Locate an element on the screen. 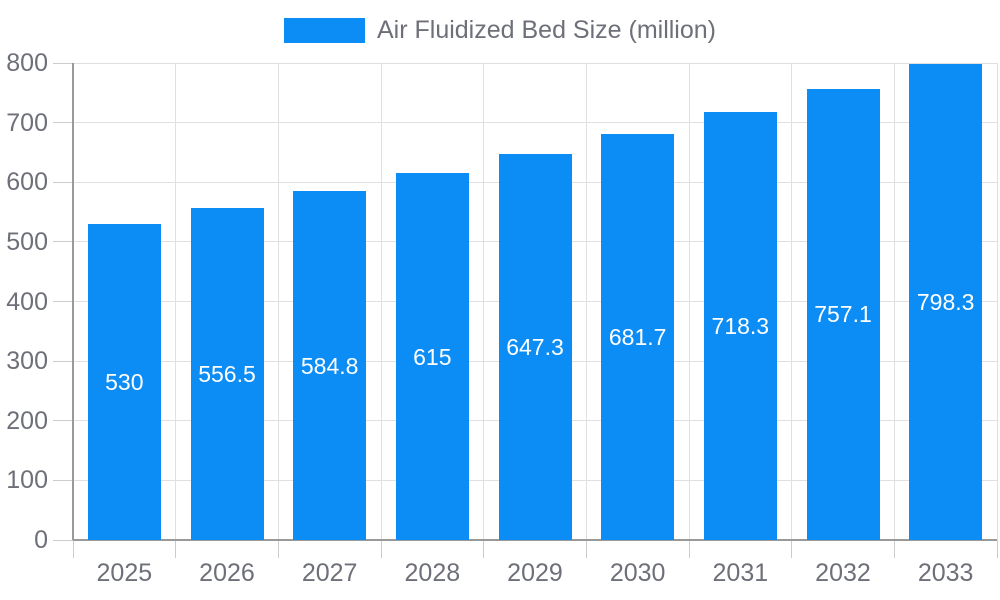 The height and width of the screenshot is (600, 1000). bar-2026 is located at coordinates (227, 374).